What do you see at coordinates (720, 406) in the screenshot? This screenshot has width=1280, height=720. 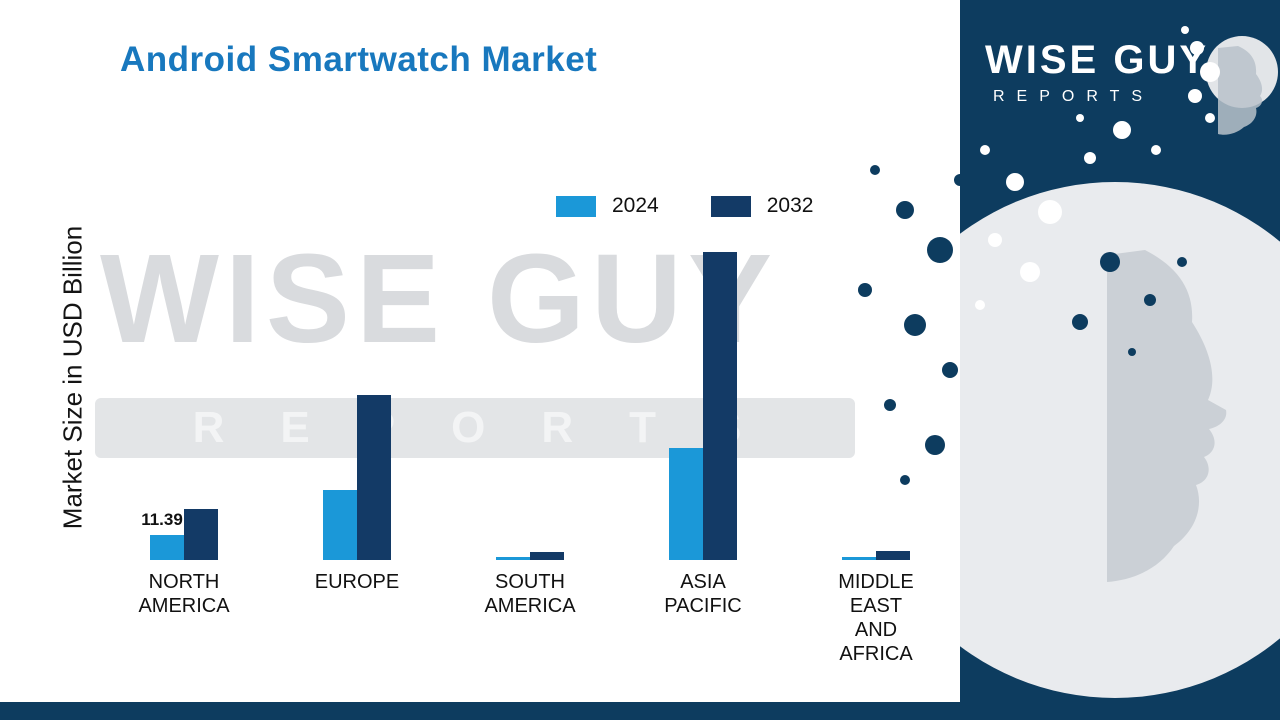 I see `bar-2032-asia-pacific` at bounding box center [720, 406].